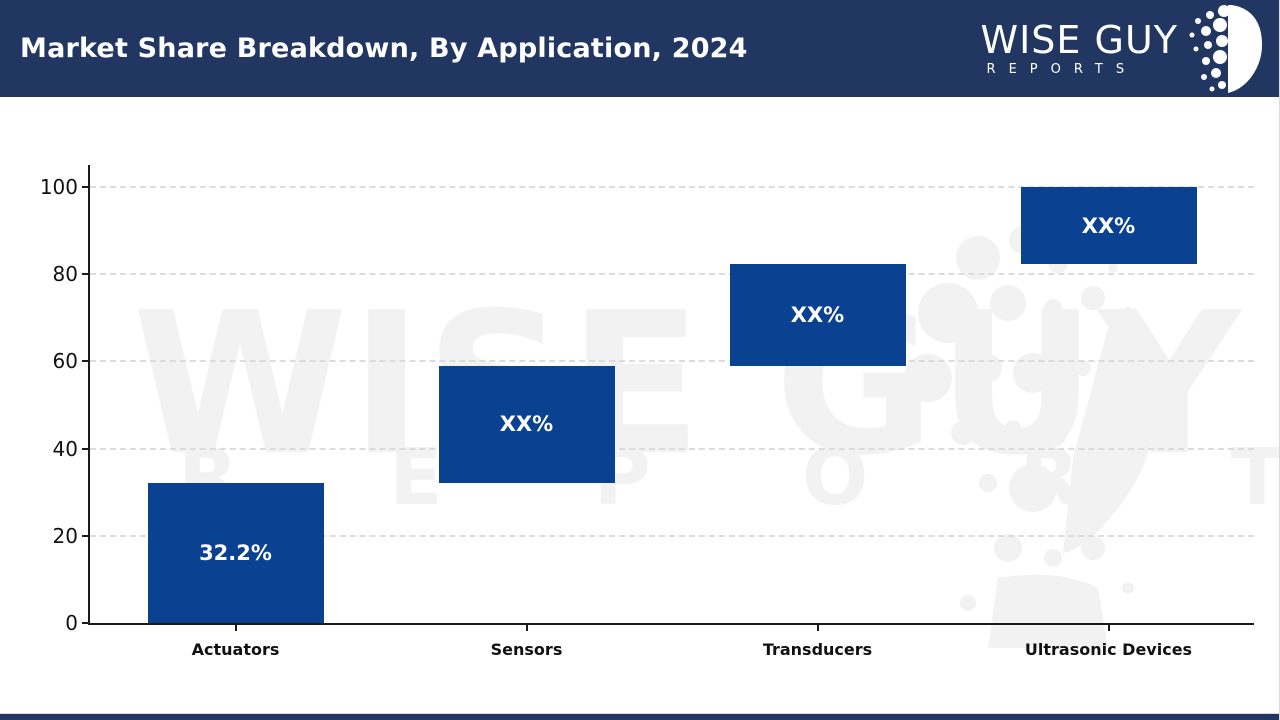  Describe the element at coordinates (65, 361) in the screenshot. I see `y-axis-tick-label: 60` at that location.